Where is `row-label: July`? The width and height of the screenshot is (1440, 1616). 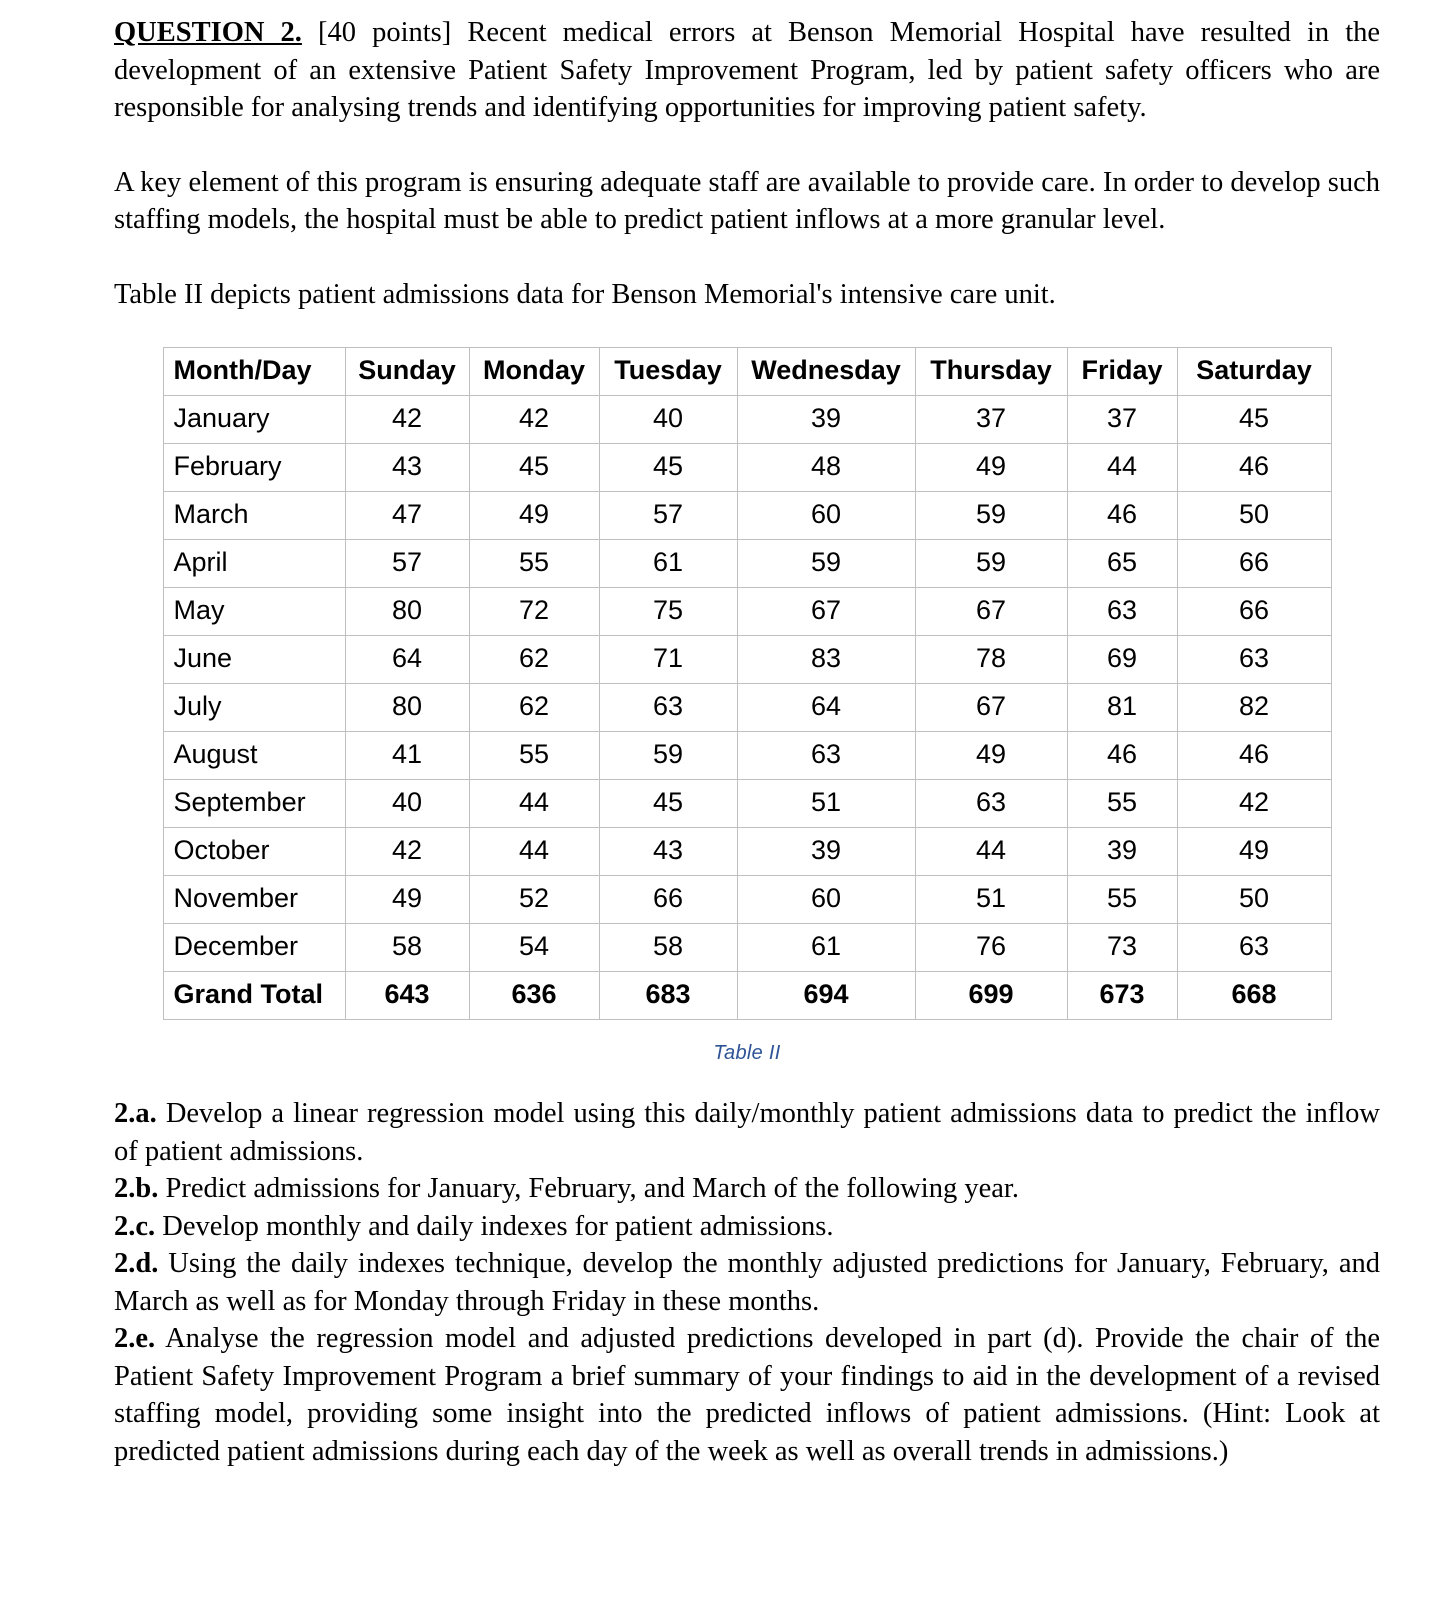
row-label: July is located at coordinates (254, 707).